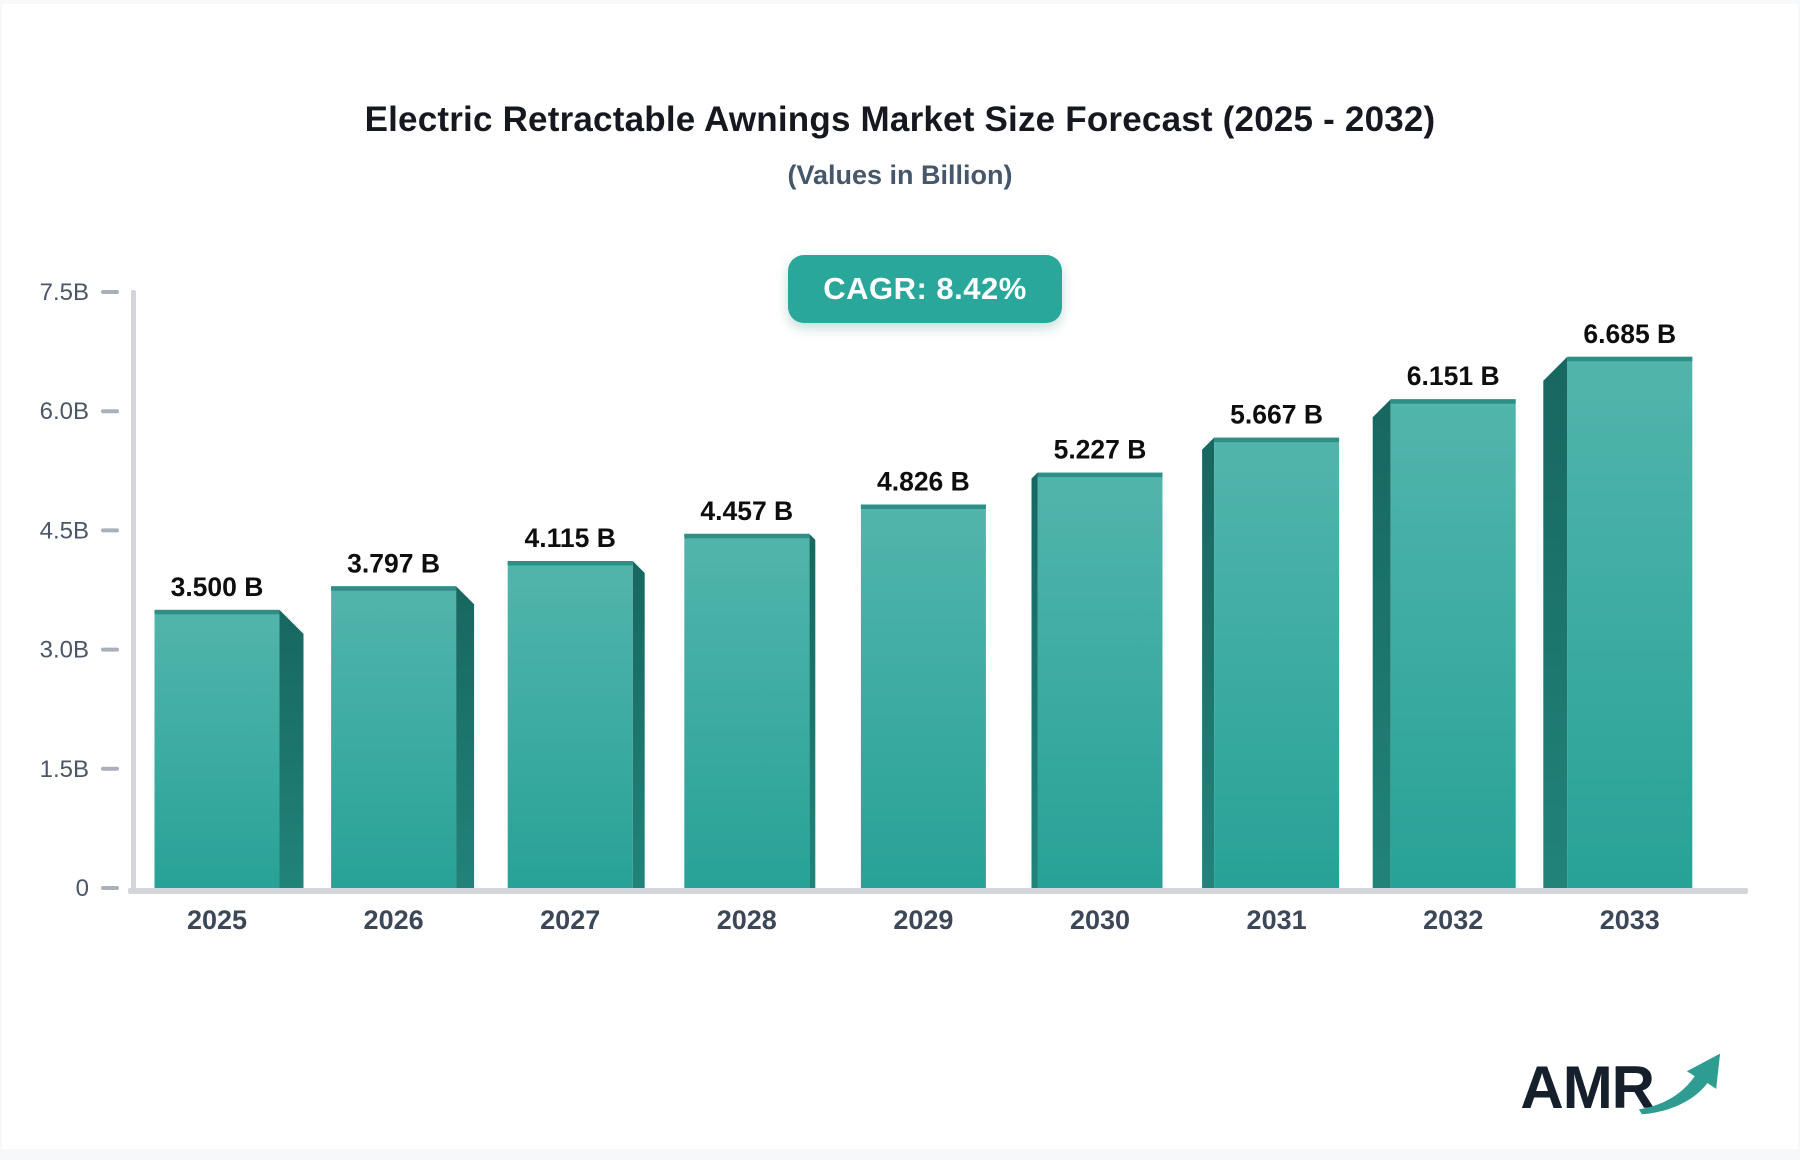 The height and width of the screenshot is (1160, 1800). I want to click on bar-value-label: 6.151 B, so click(1453, 376).